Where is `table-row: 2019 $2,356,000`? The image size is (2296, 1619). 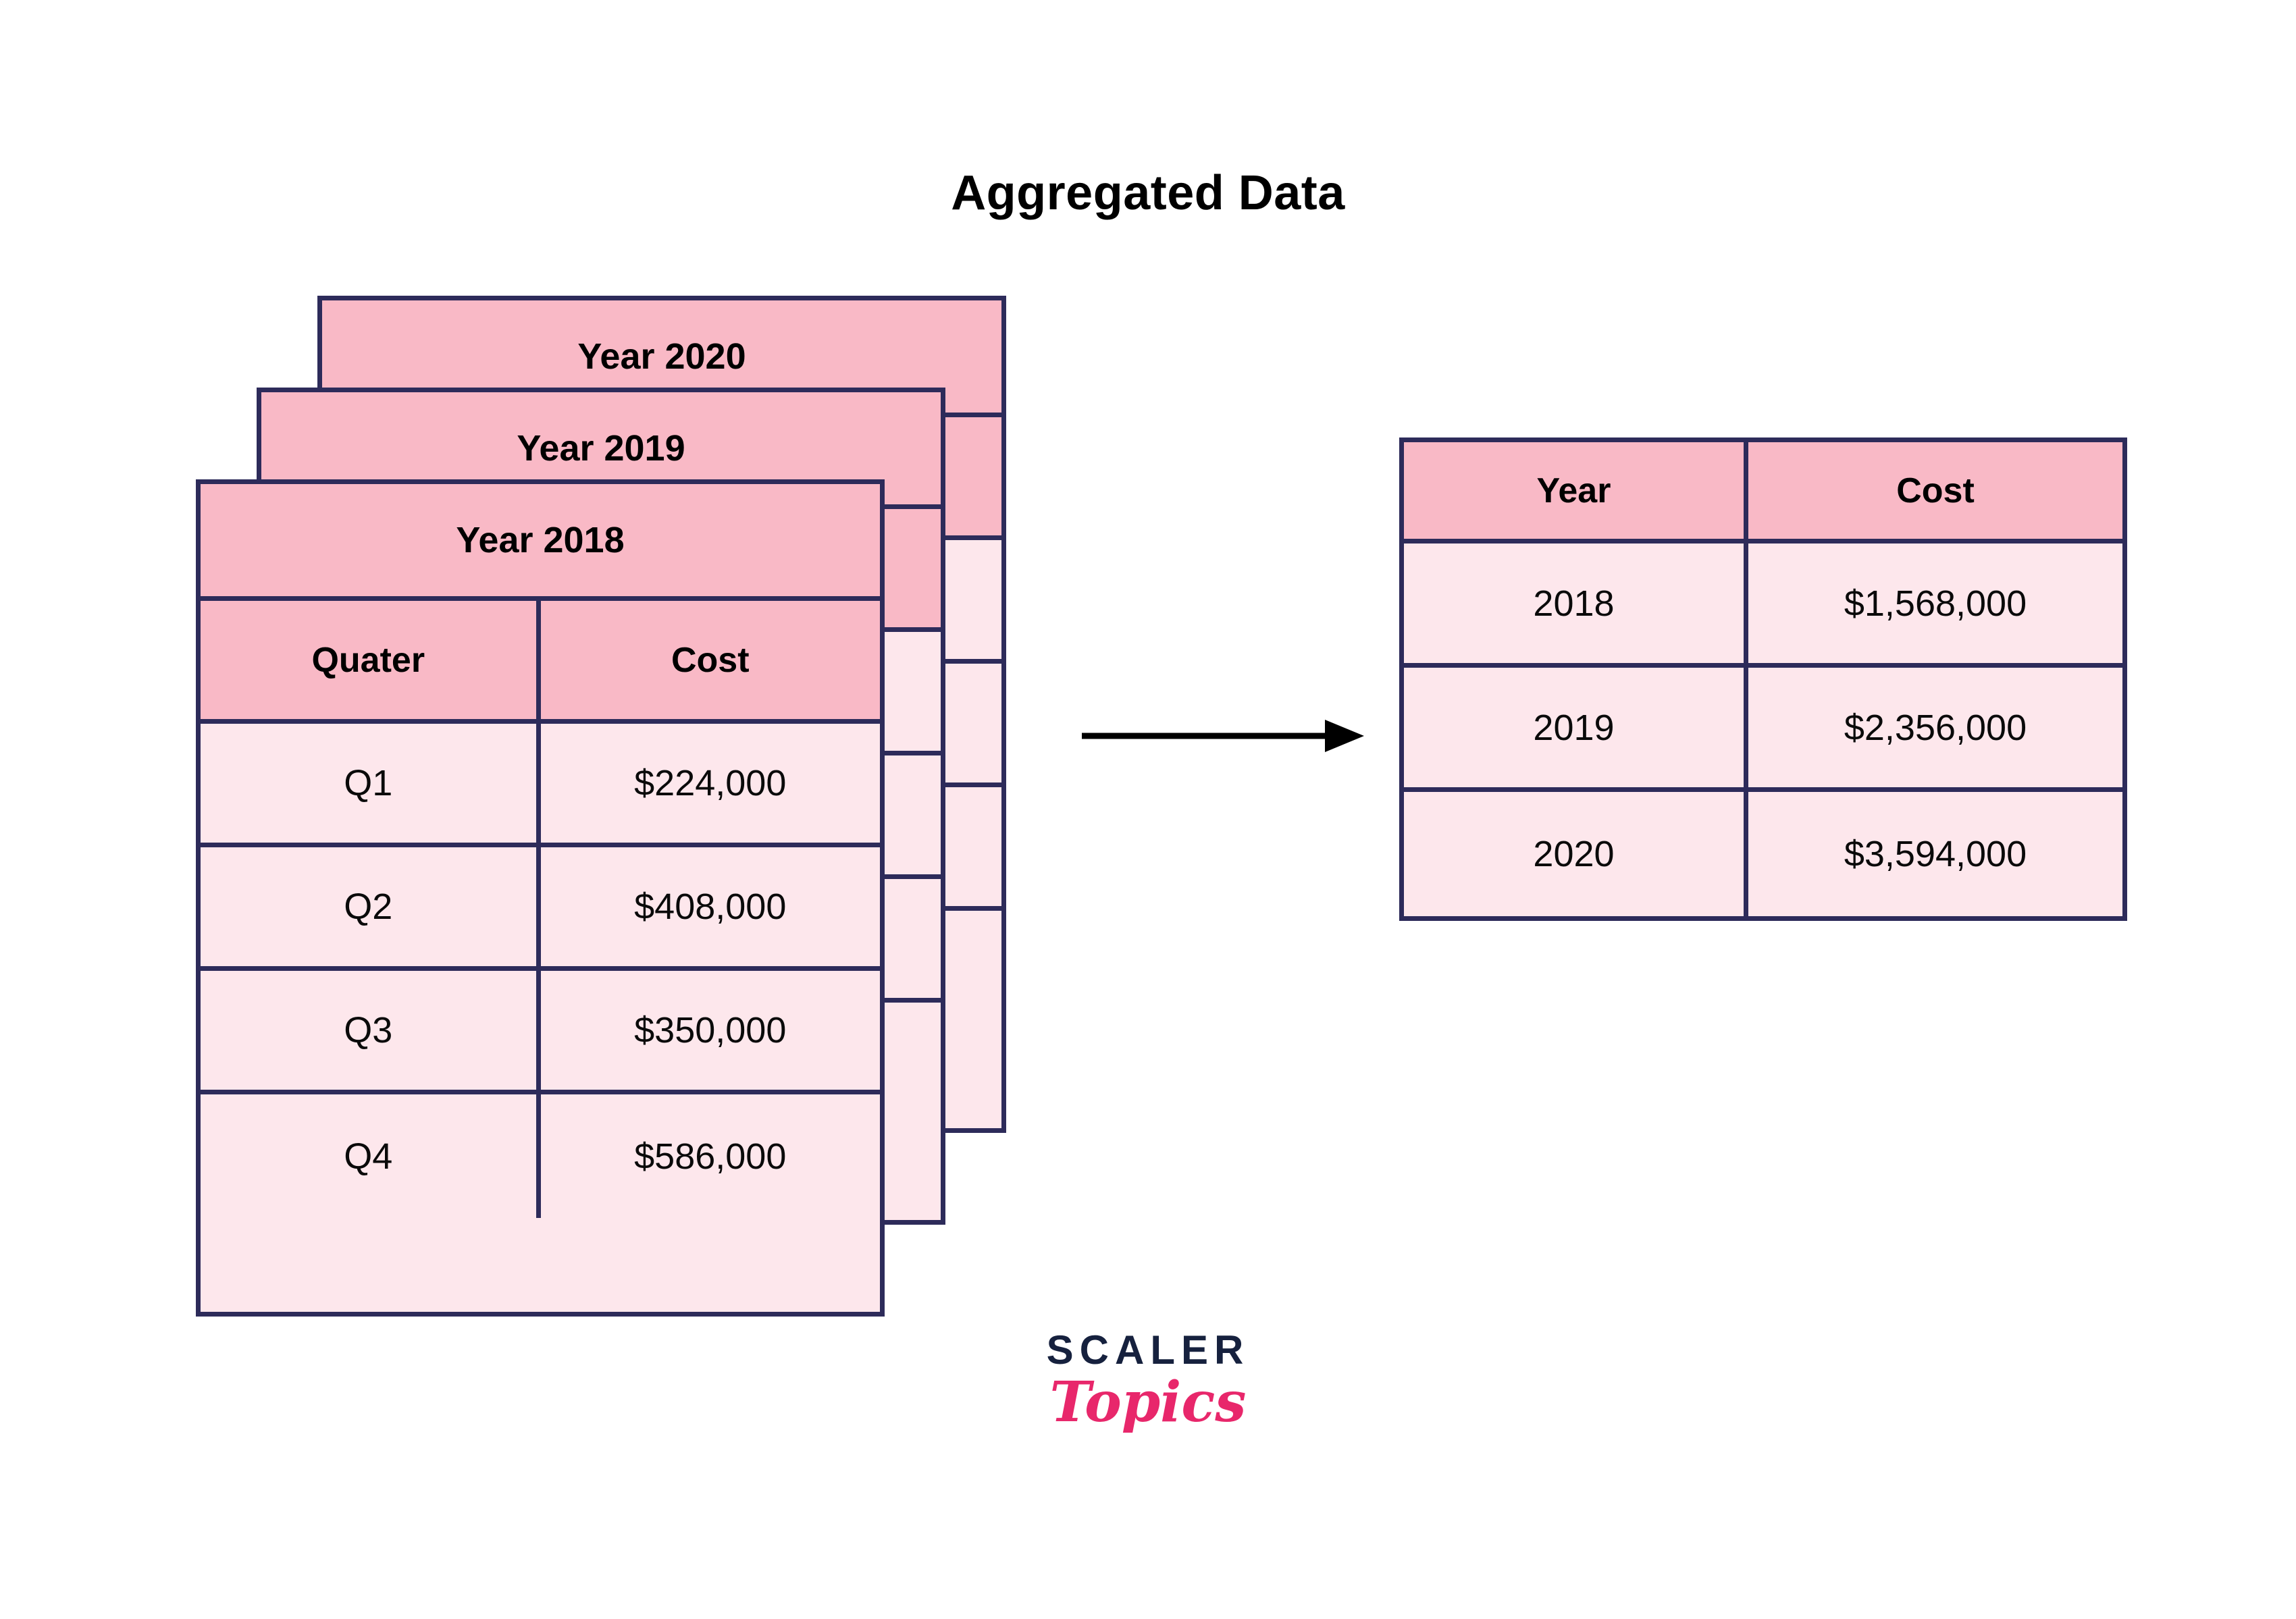 table-row: 2019 $2,356,000 is located at coordinates (1763, 730).